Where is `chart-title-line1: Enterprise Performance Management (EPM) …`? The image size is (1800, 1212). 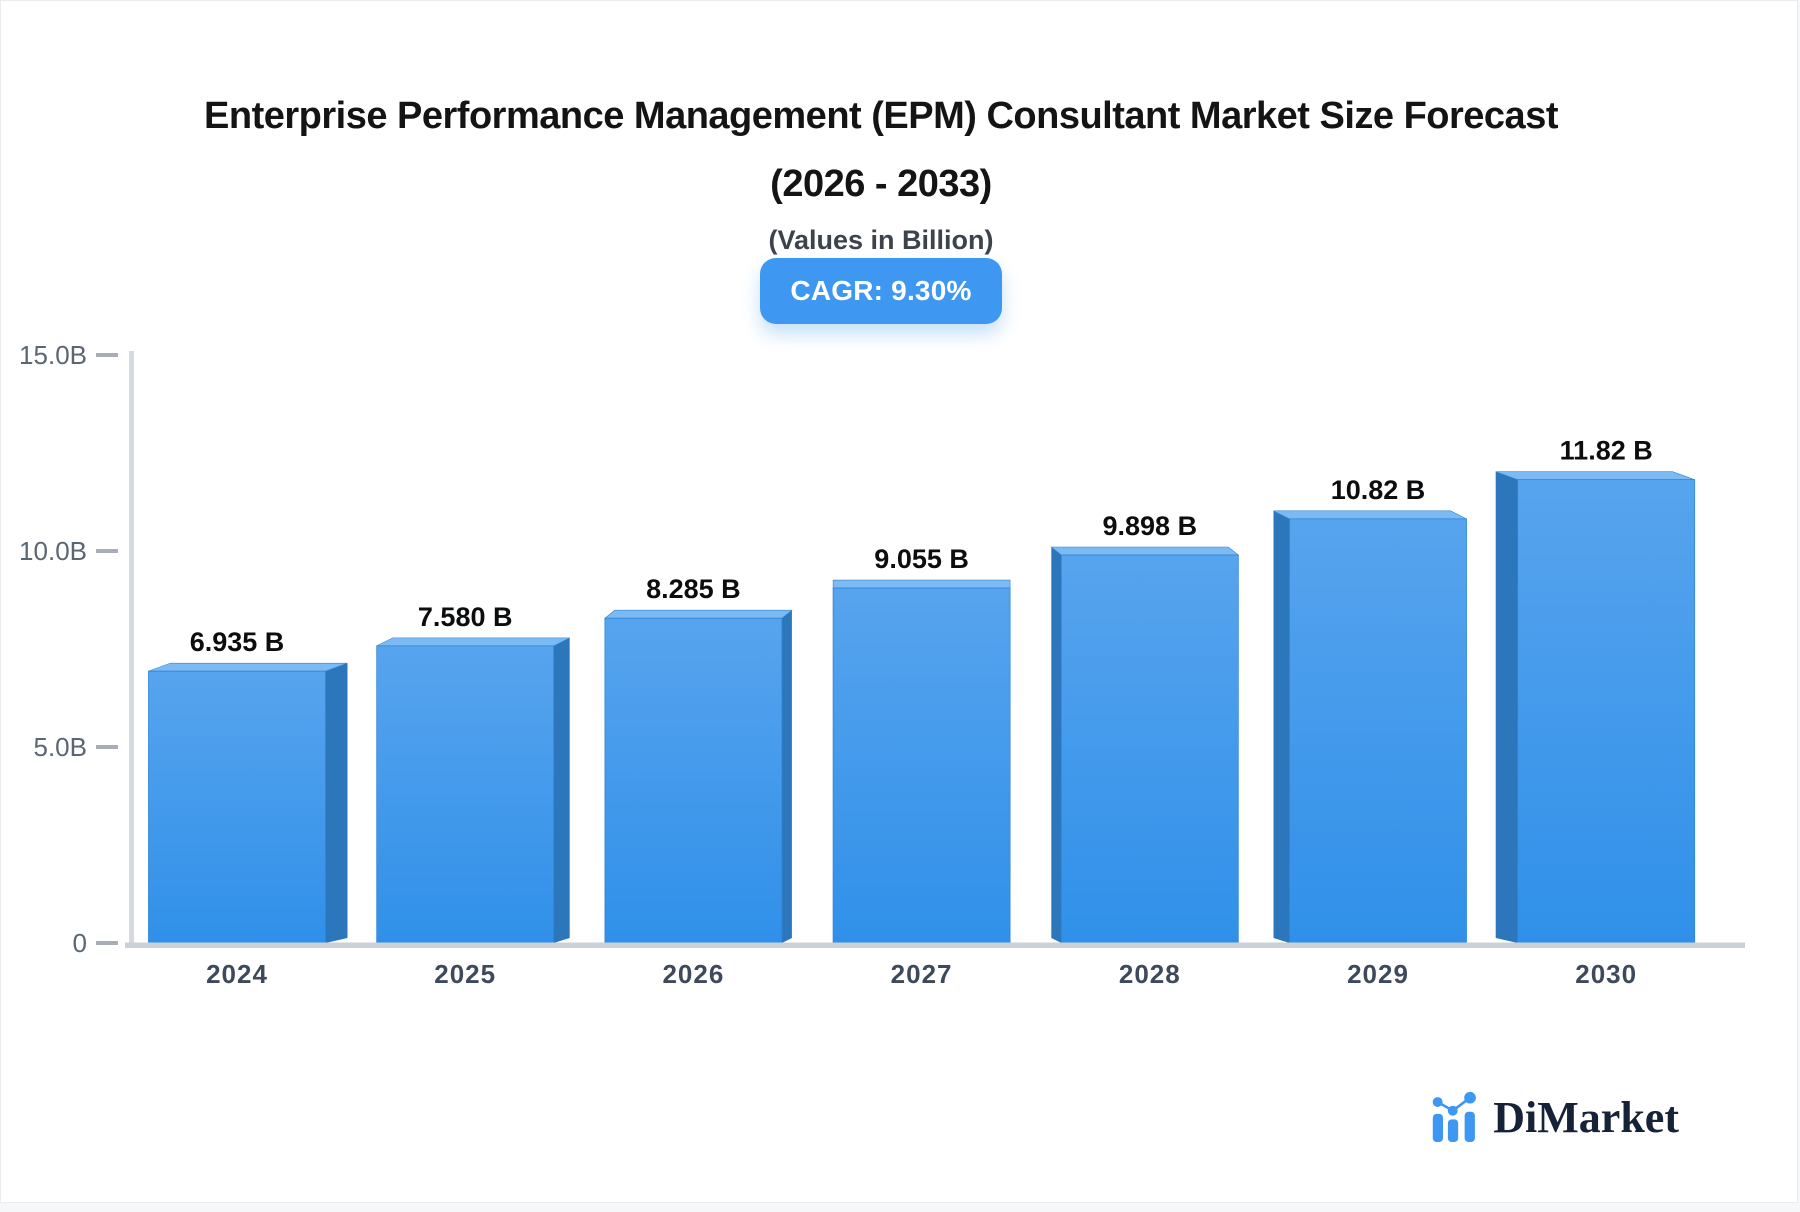
chart-title-line1: Enterprise Performance Management (EPM) … is located at coordinates (881, 116).